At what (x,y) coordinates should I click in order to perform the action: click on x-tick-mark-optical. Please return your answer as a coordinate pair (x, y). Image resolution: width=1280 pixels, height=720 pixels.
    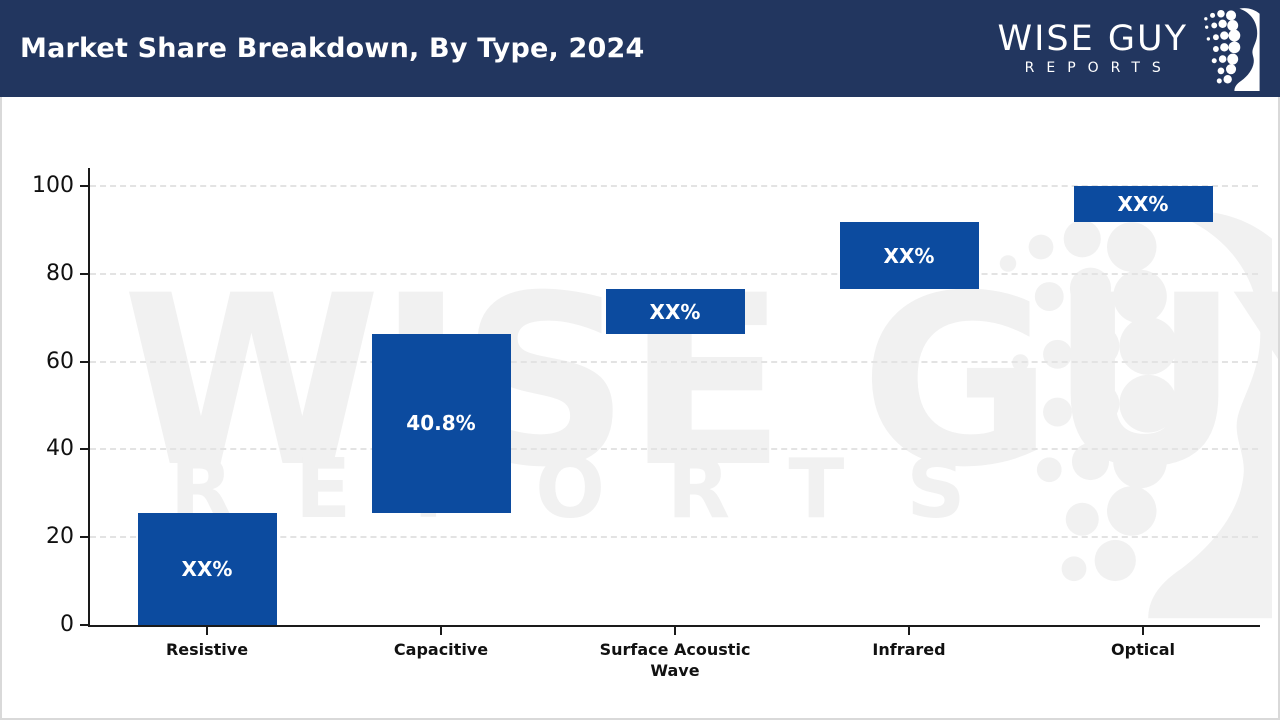
    Looking at the image, I should click on (1143, 631).